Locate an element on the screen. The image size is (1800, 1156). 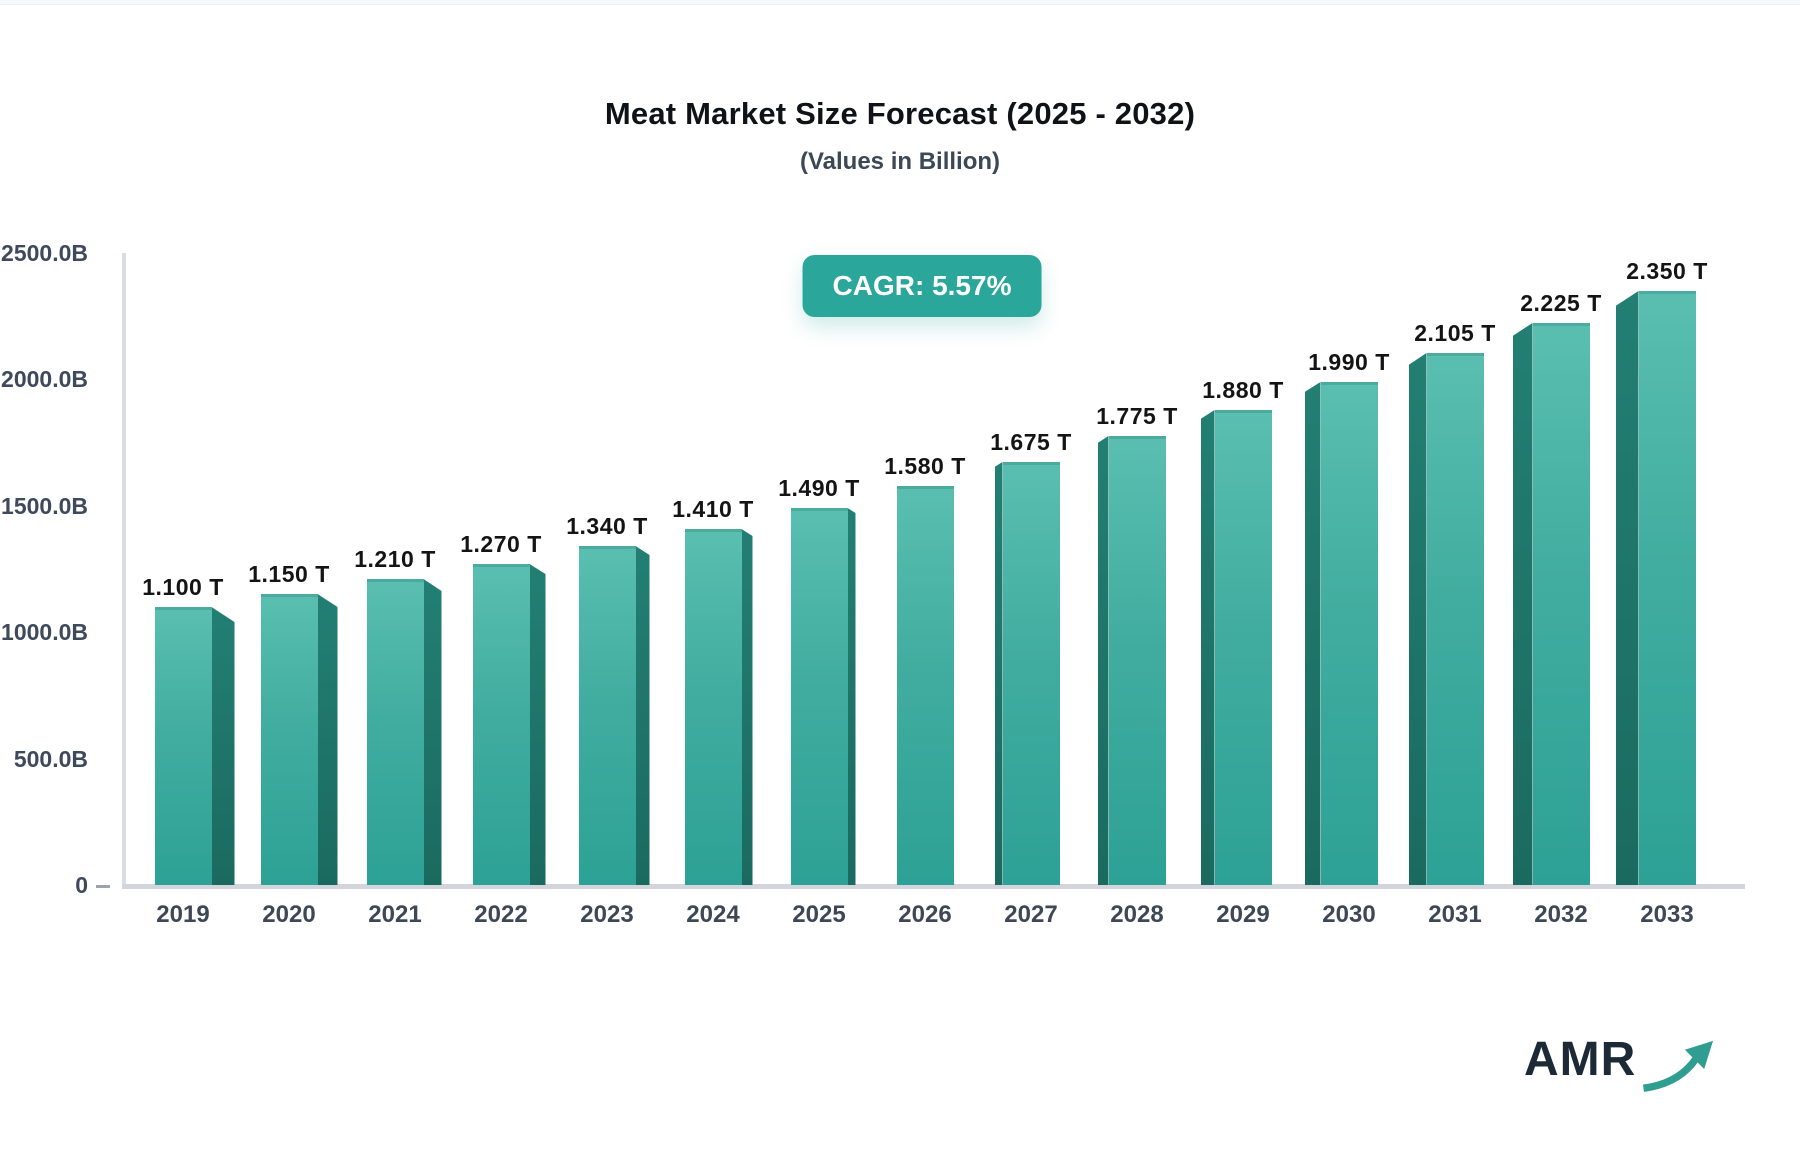
bar-value-label-2029: 1.880 T is located at coordinates (1243, 390).